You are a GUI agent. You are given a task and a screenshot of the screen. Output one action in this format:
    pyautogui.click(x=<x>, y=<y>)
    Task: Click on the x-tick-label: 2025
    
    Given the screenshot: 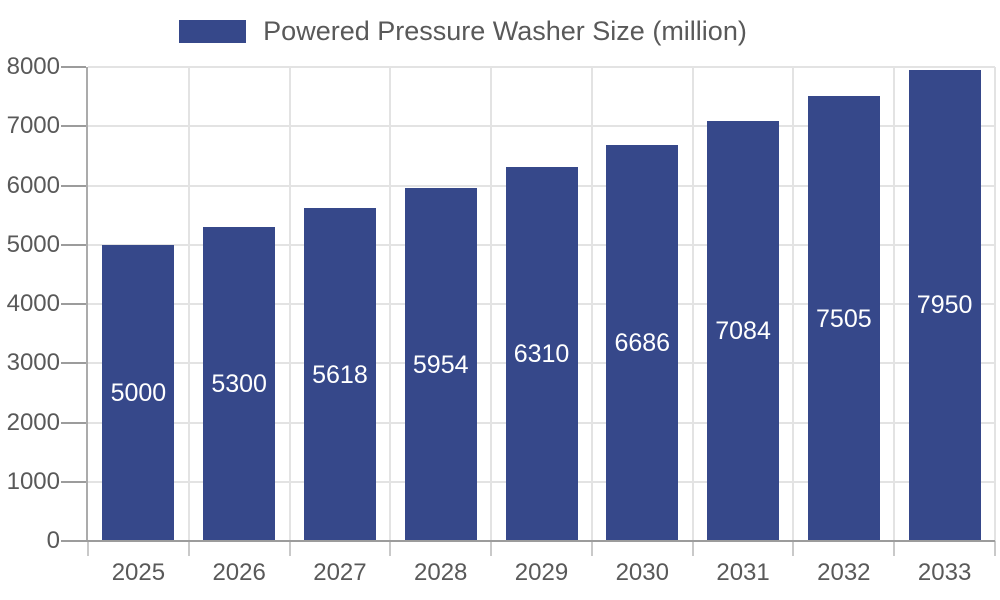 What is the action you would take?
    pyautogui.click(x=138, y=572)
    